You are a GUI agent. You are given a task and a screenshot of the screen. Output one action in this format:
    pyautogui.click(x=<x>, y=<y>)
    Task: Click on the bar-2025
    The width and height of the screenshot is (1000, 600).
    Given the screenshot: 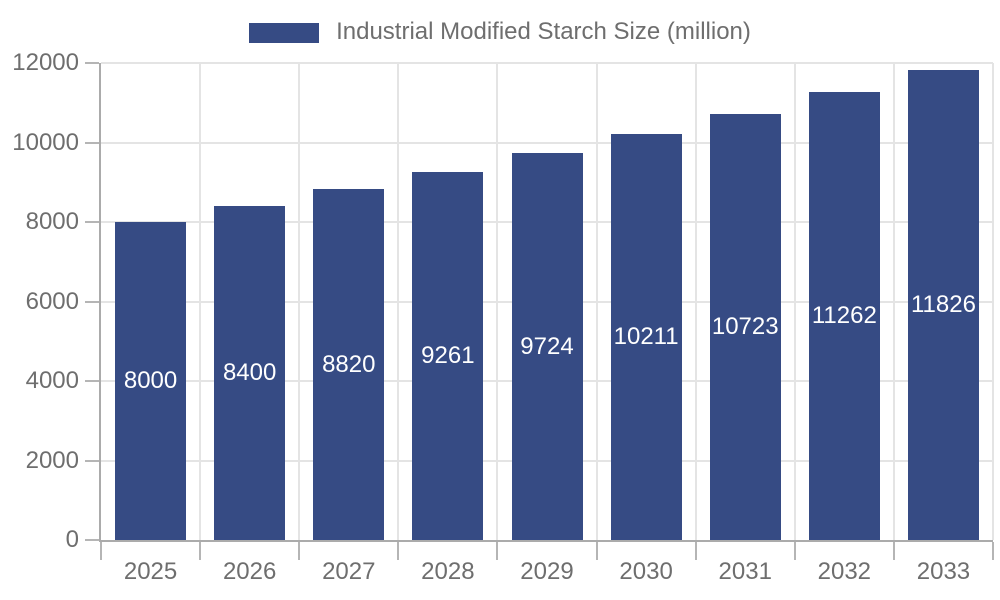 What is the action you would take?
    pyautogui.click(x=151, y=381)
    